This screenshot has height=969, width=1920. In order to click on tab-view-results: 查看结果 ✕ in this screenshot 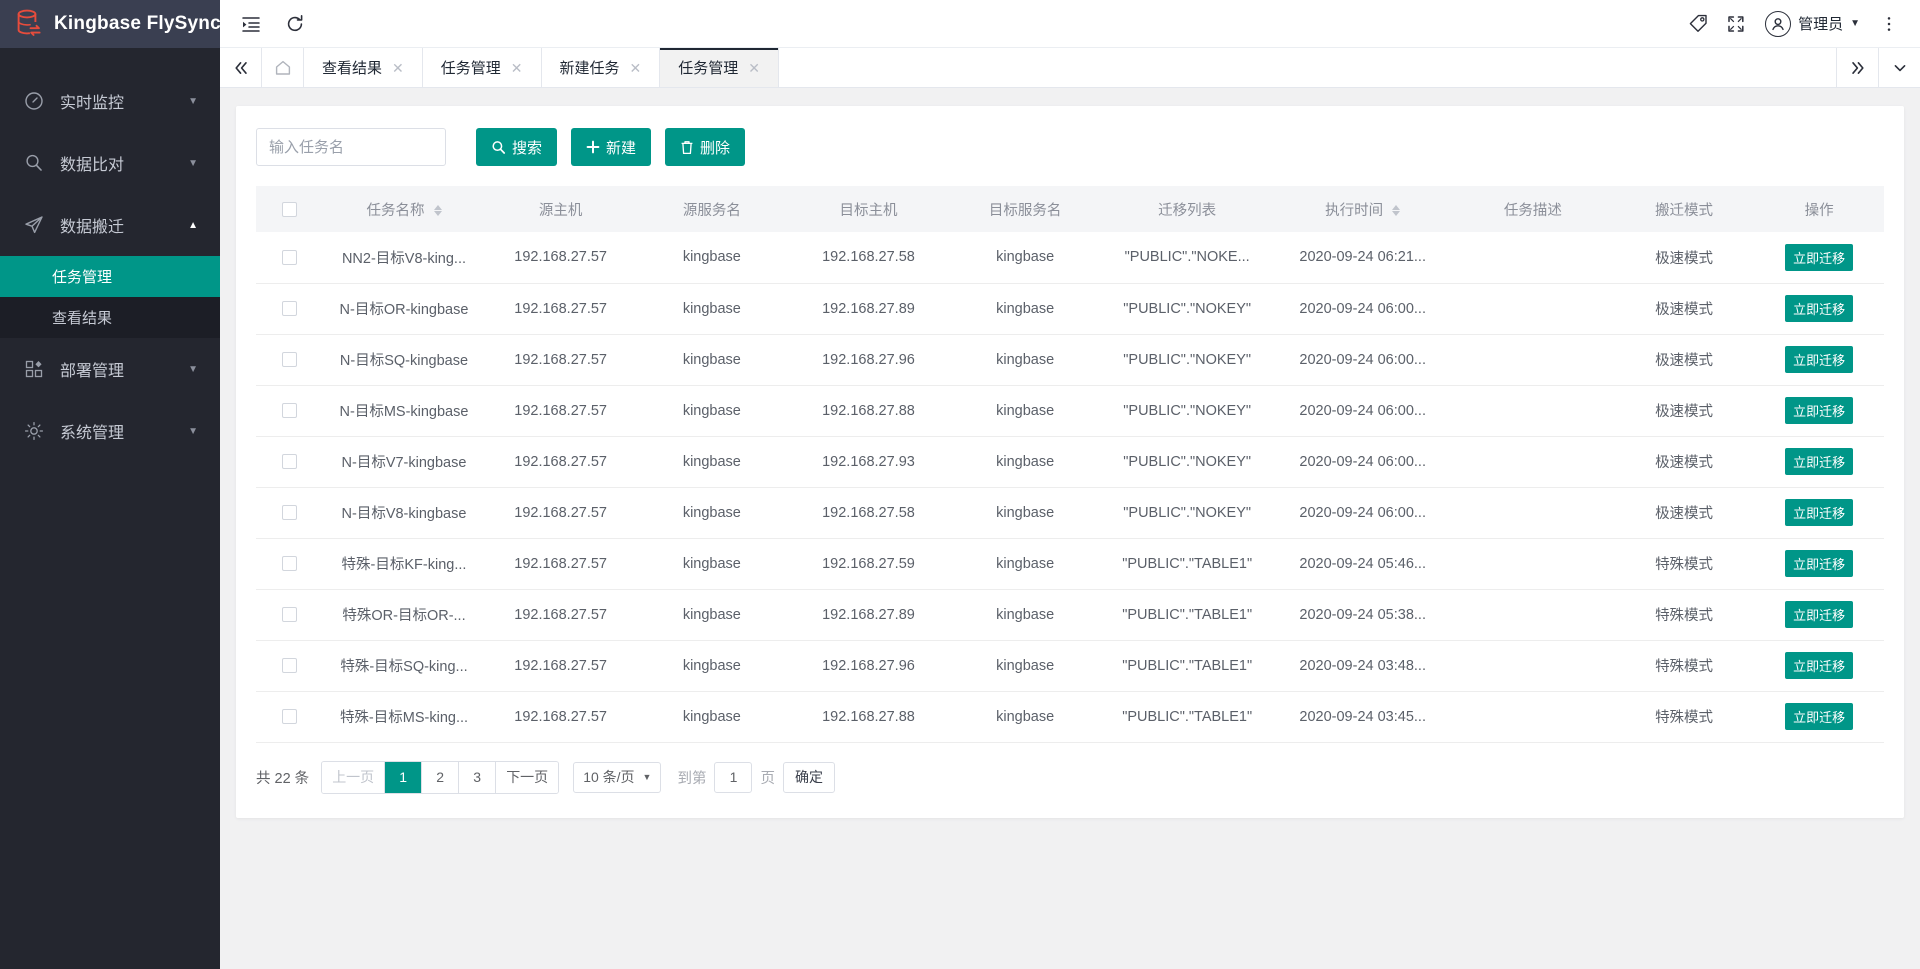, I will do `click(363, 67)`.